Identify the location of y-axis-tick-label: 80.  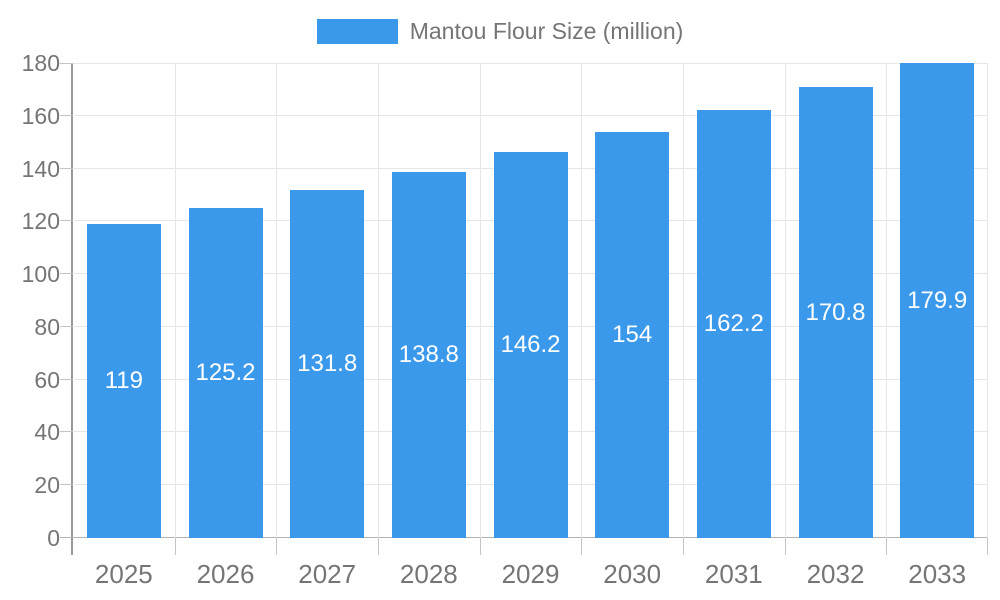
(47, 326).